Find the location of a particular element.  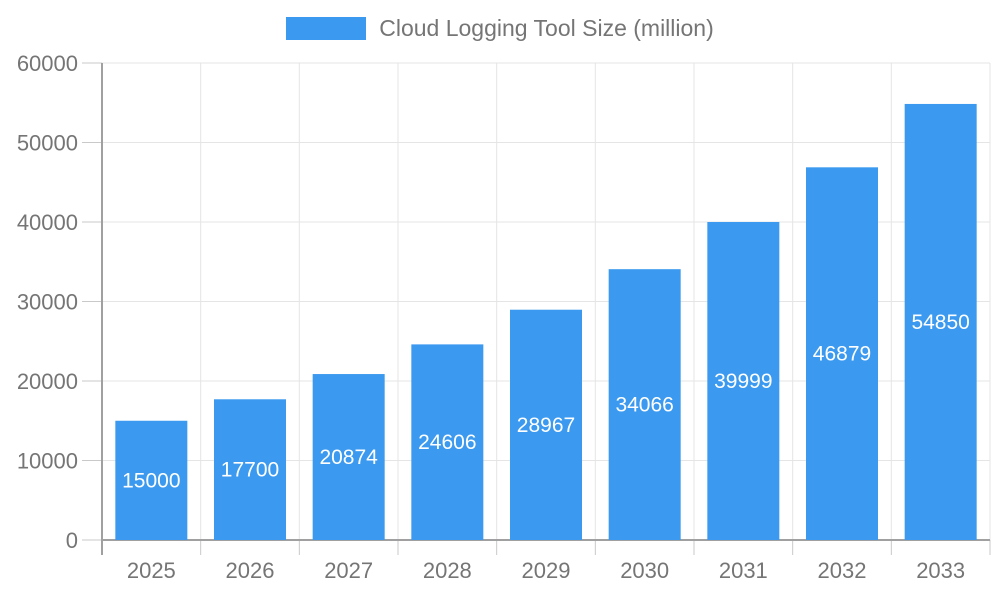

x-axis-label: 2030 is located at coordinates (644, 570).